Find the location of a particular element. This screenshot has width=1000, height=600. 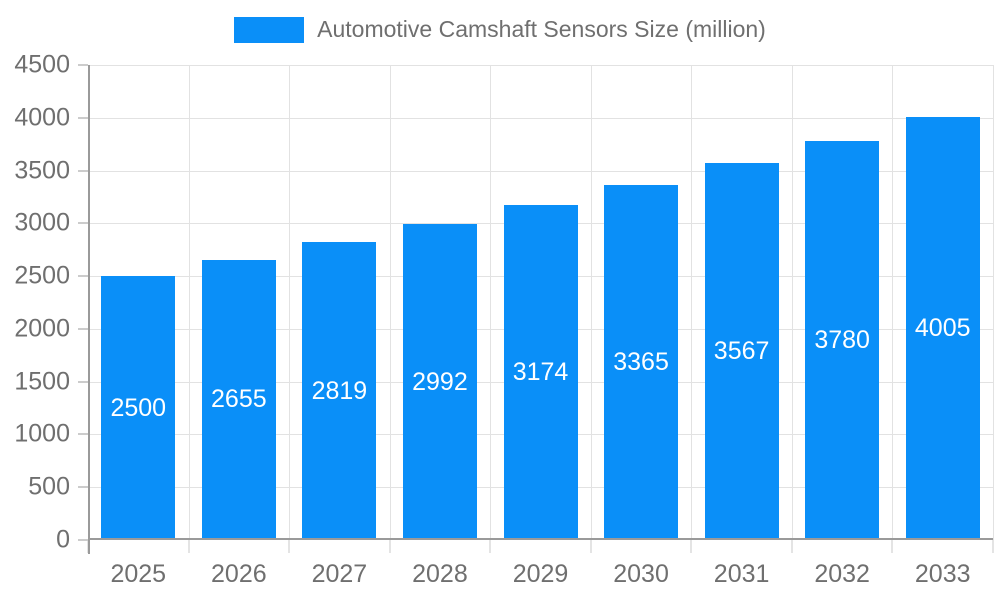

bar-value-label: 2655 is located at coordinates (239, 399).